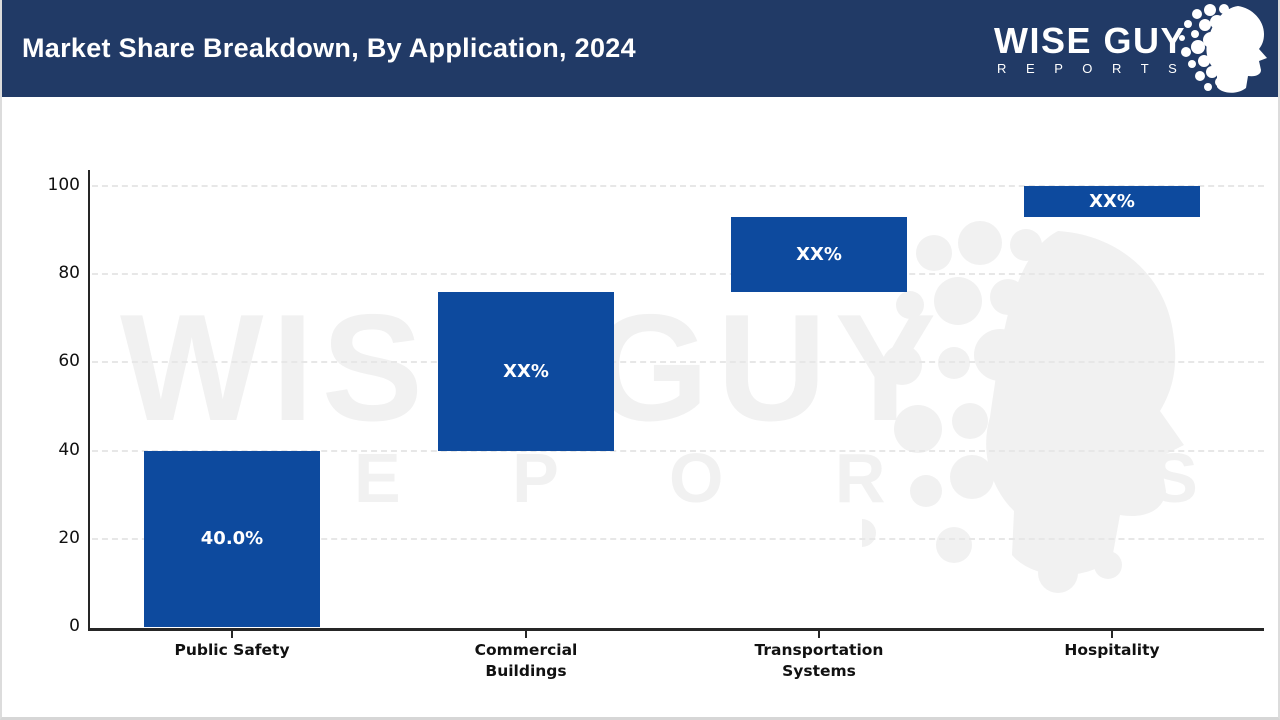 The height and width of the screenshot is (720, 1280). I want to click on bar-commercial-buildings: XX%, so click(526, 371).